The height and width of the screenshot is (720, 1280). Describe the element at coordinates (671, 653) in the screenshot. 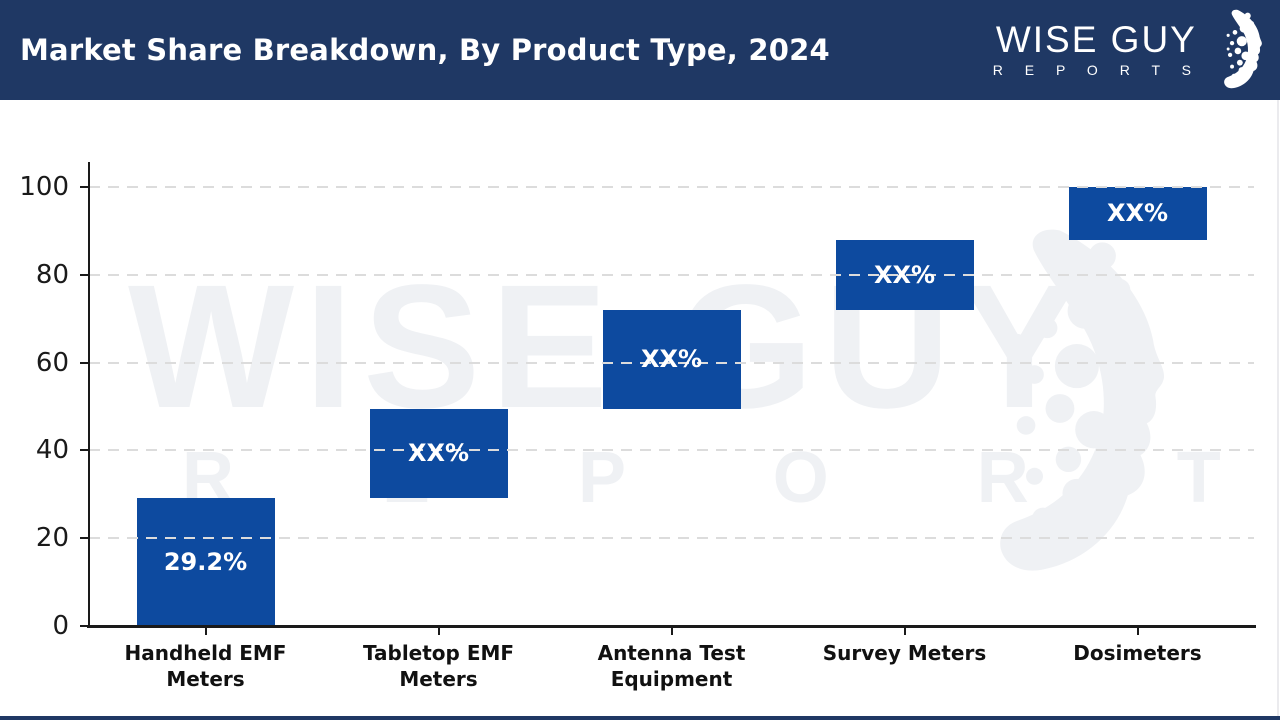

I see `x-category-label-line: Antenna Test` at that location.